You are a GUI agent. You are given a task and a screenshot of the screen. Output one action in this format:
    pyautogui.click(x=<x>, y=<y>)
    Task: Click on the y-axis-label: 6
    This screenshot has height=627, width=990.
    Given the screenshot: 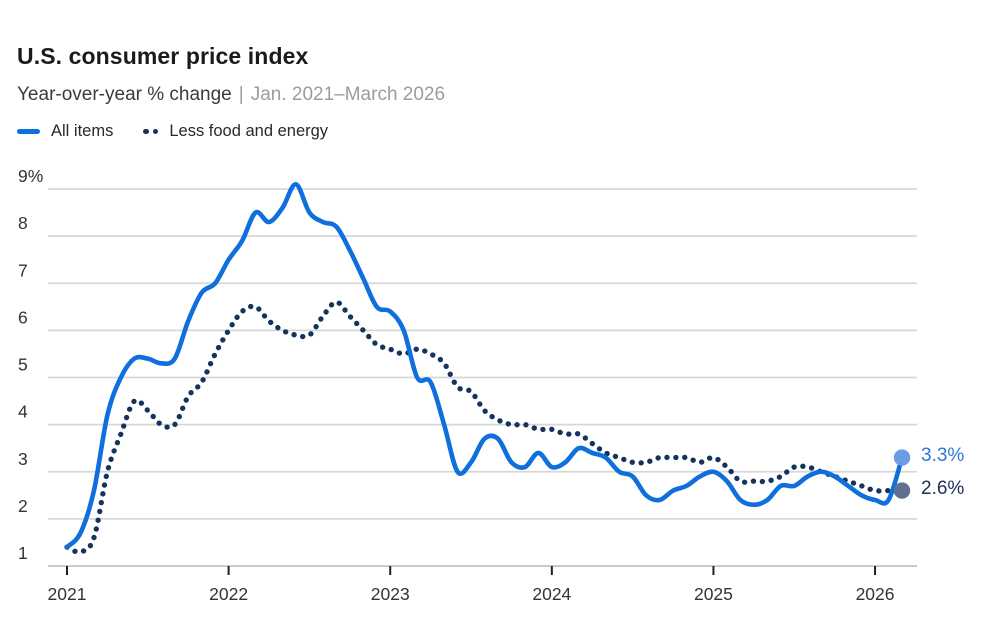 What is the action you would take?
    pyautogui.click(x=23, y=317)
    